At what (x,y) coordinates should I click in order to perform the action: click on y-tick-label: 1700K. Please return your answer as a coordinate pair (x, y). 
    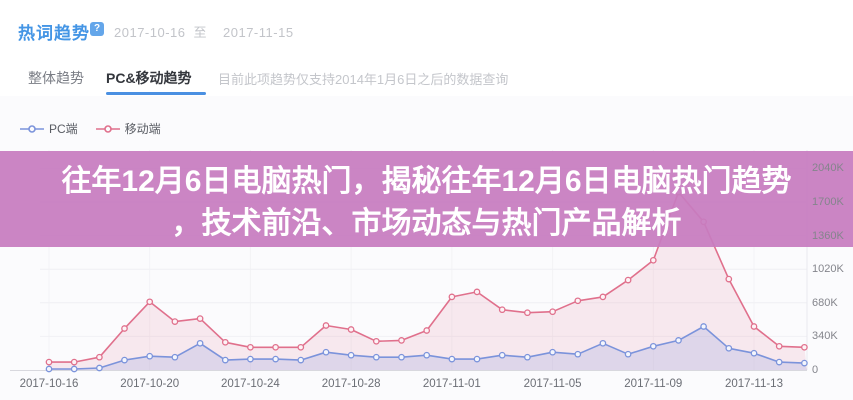
    Looking at the image, I should click on (828, 202).